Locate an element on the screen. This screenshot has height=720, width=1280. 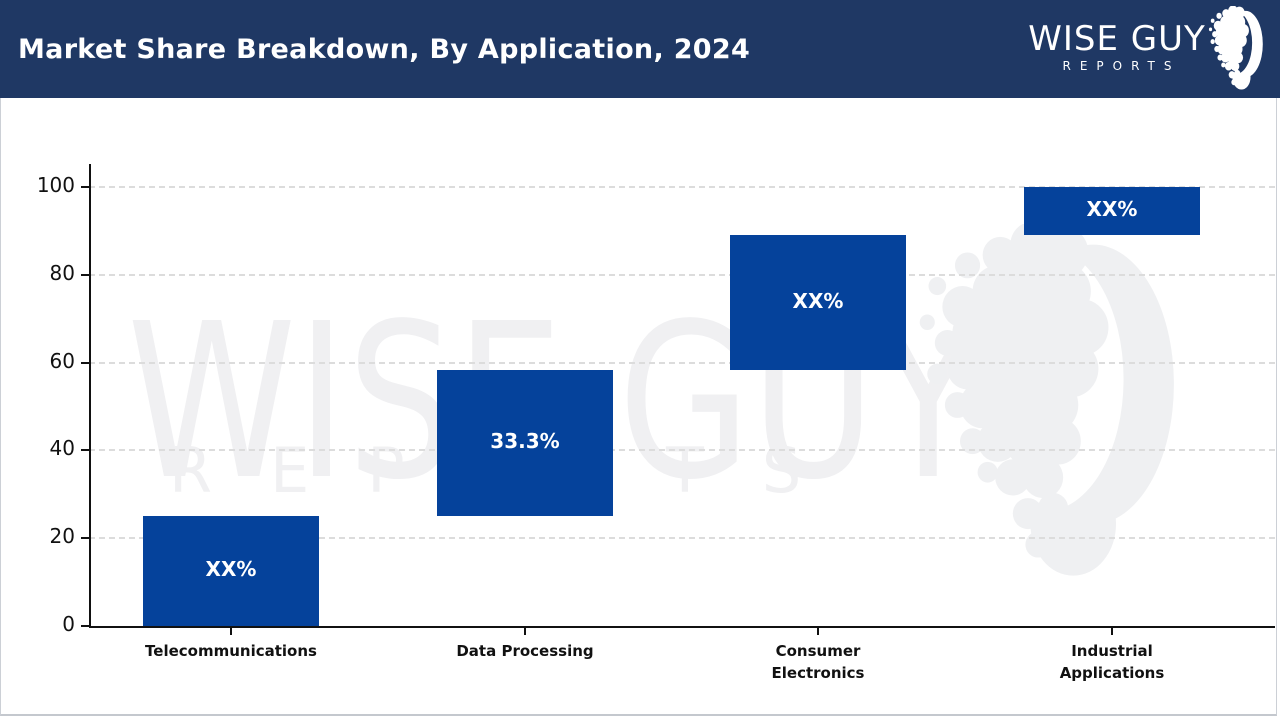
bar-consumer-electronics is located at coordinates (818, 303).